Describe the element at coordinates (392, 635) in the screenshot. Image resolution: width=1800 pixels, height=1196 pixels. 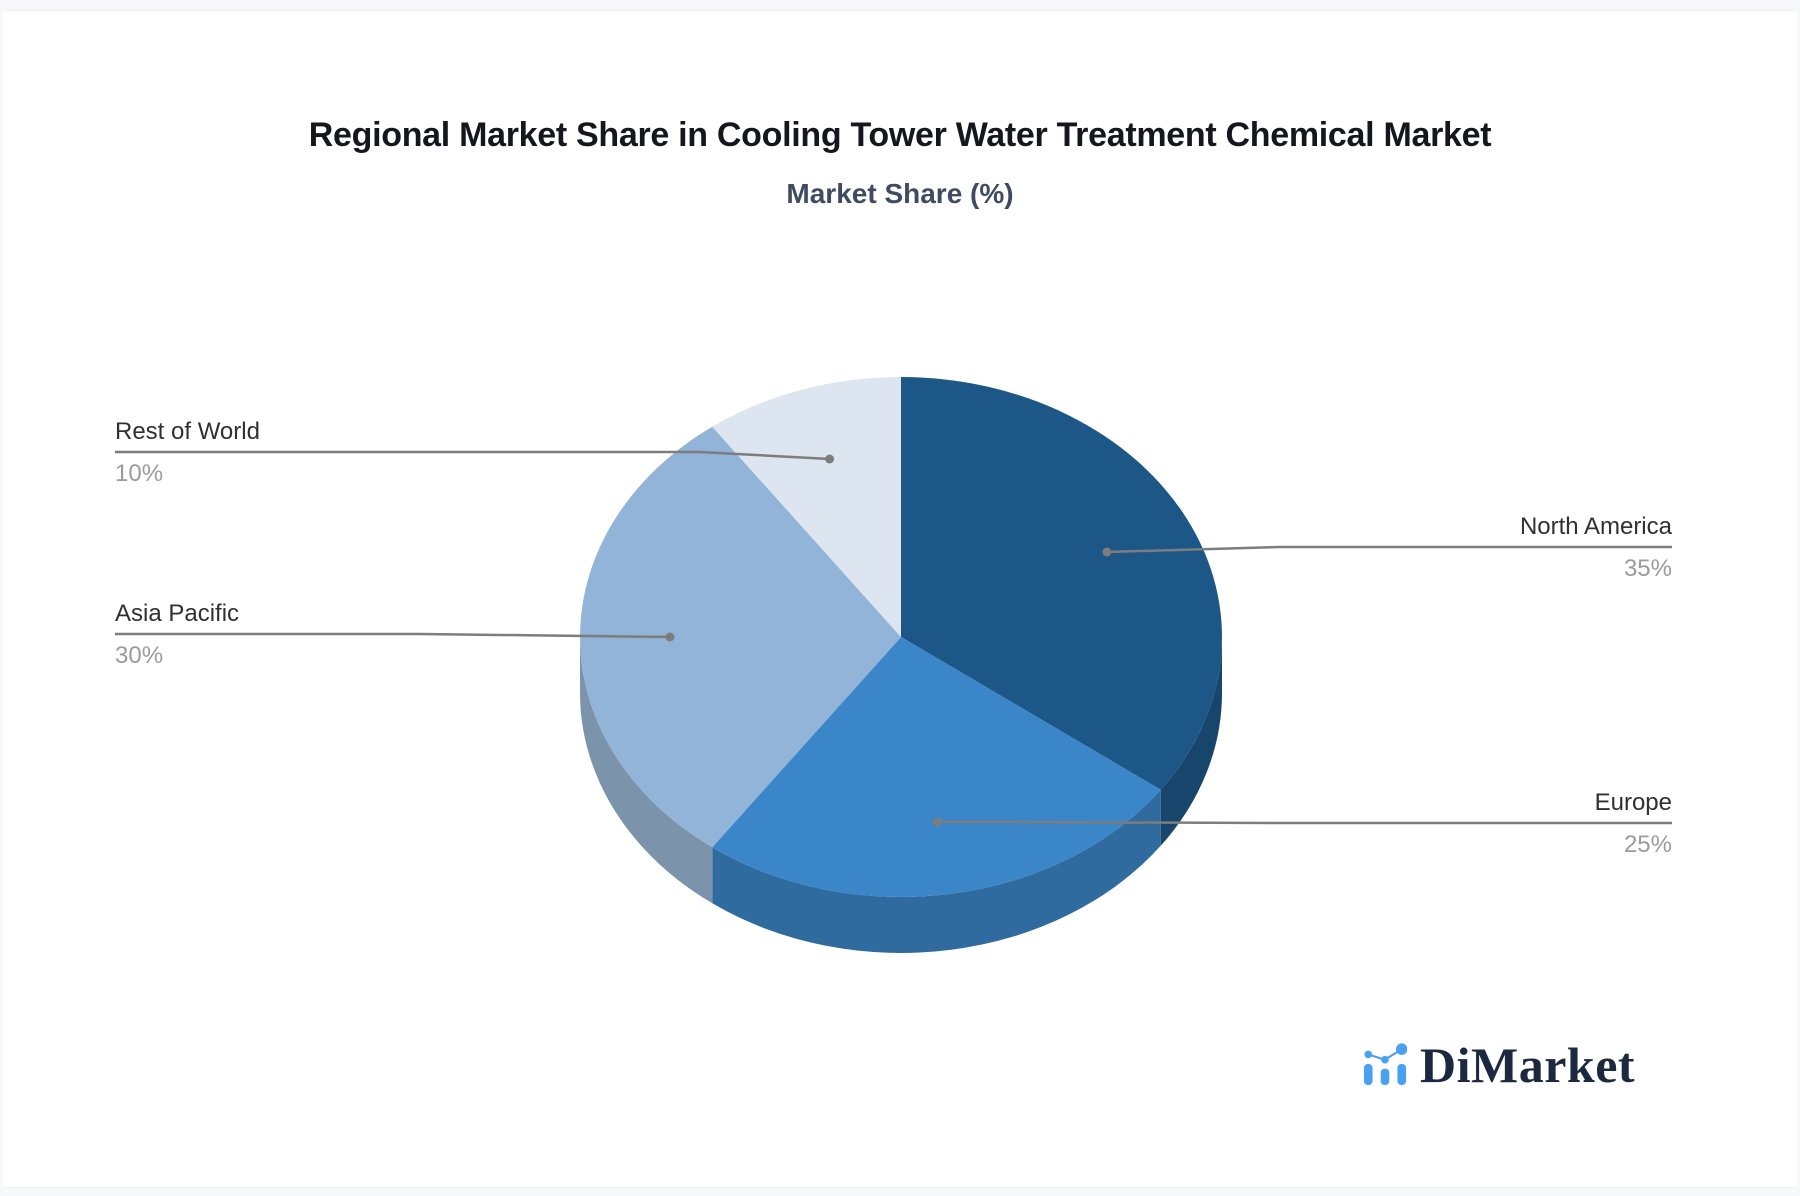
I see `pie-connector-asia-pacific` at that location.